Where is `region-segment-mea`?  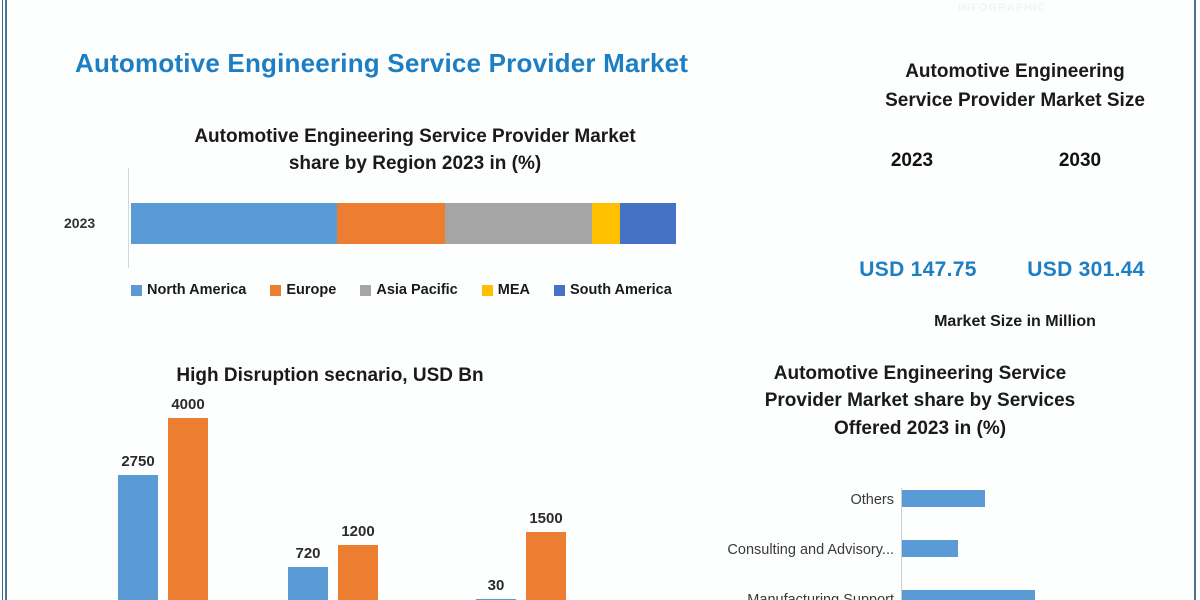
region-segment-mea is located at coordinates (606, 223).